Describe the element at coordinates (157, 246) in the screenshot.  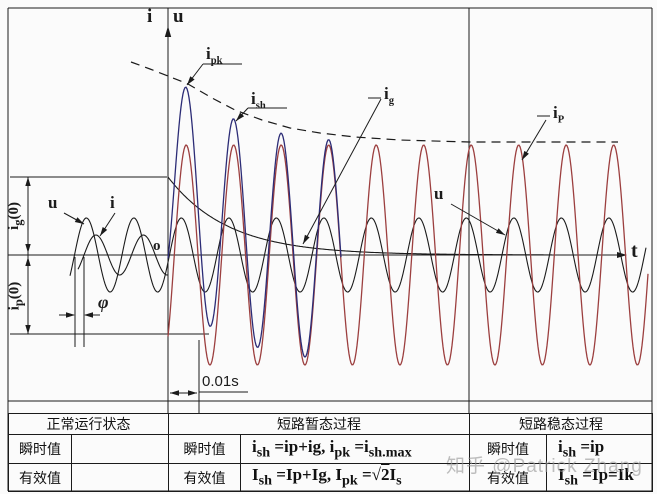
I see `origin-label: o` at that location.